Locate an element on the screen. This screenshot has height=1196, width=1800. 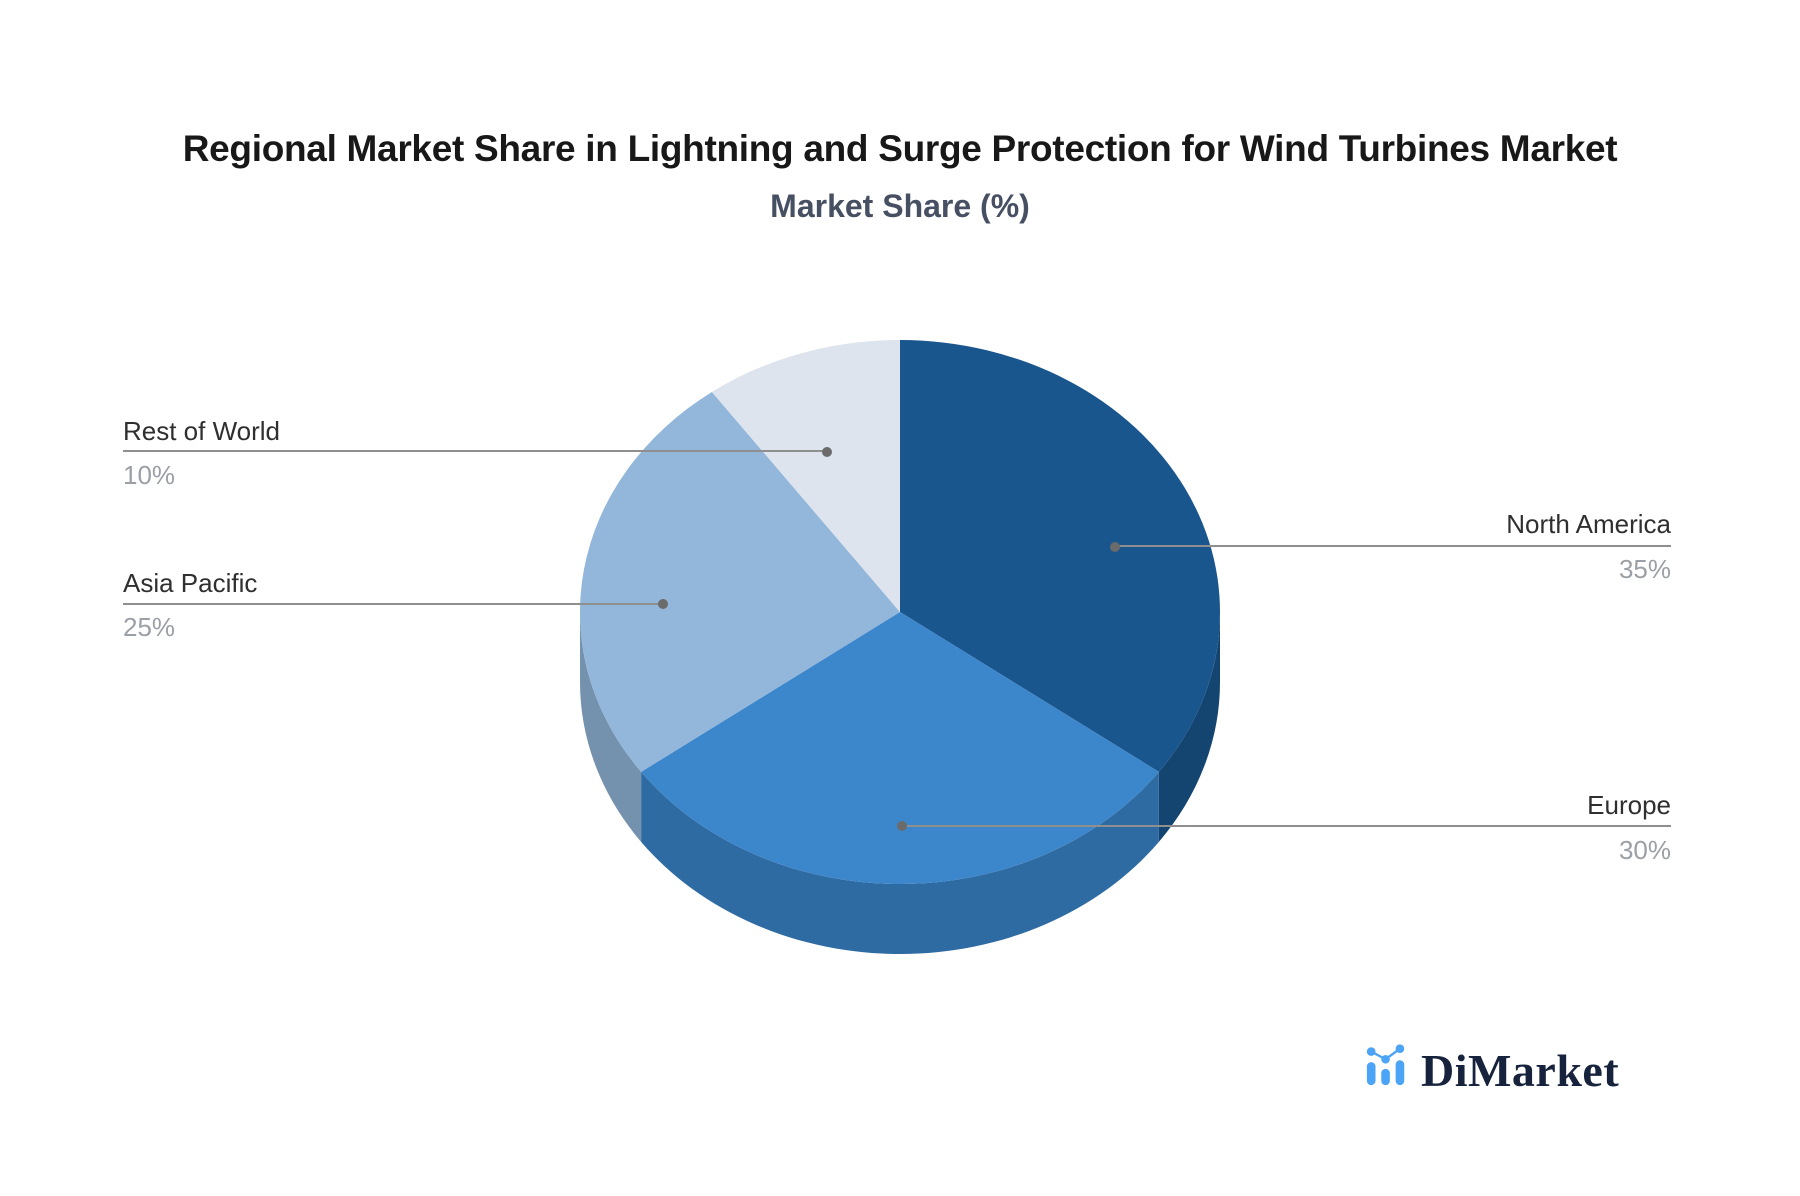
brand-name: DiMarket is located at coordinates (1520, 1070).